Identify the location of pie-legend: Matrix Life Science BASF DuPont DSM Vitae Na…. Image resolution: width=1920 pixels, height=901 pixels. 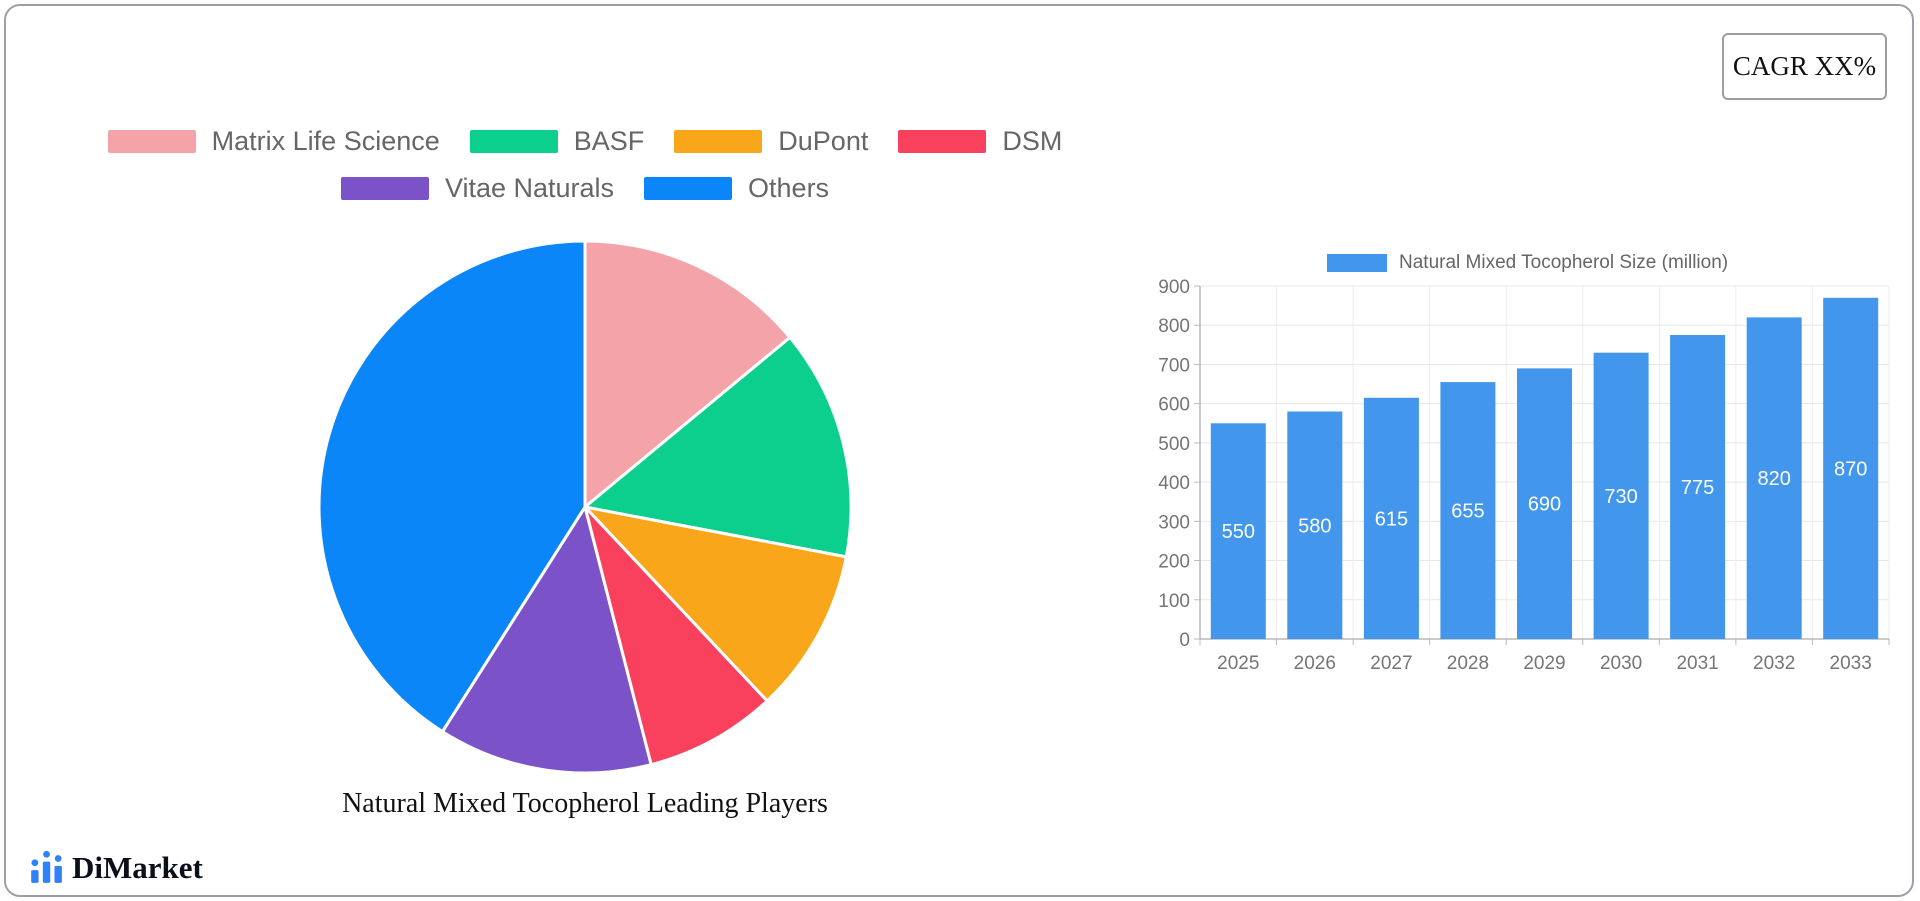
(585, 165).